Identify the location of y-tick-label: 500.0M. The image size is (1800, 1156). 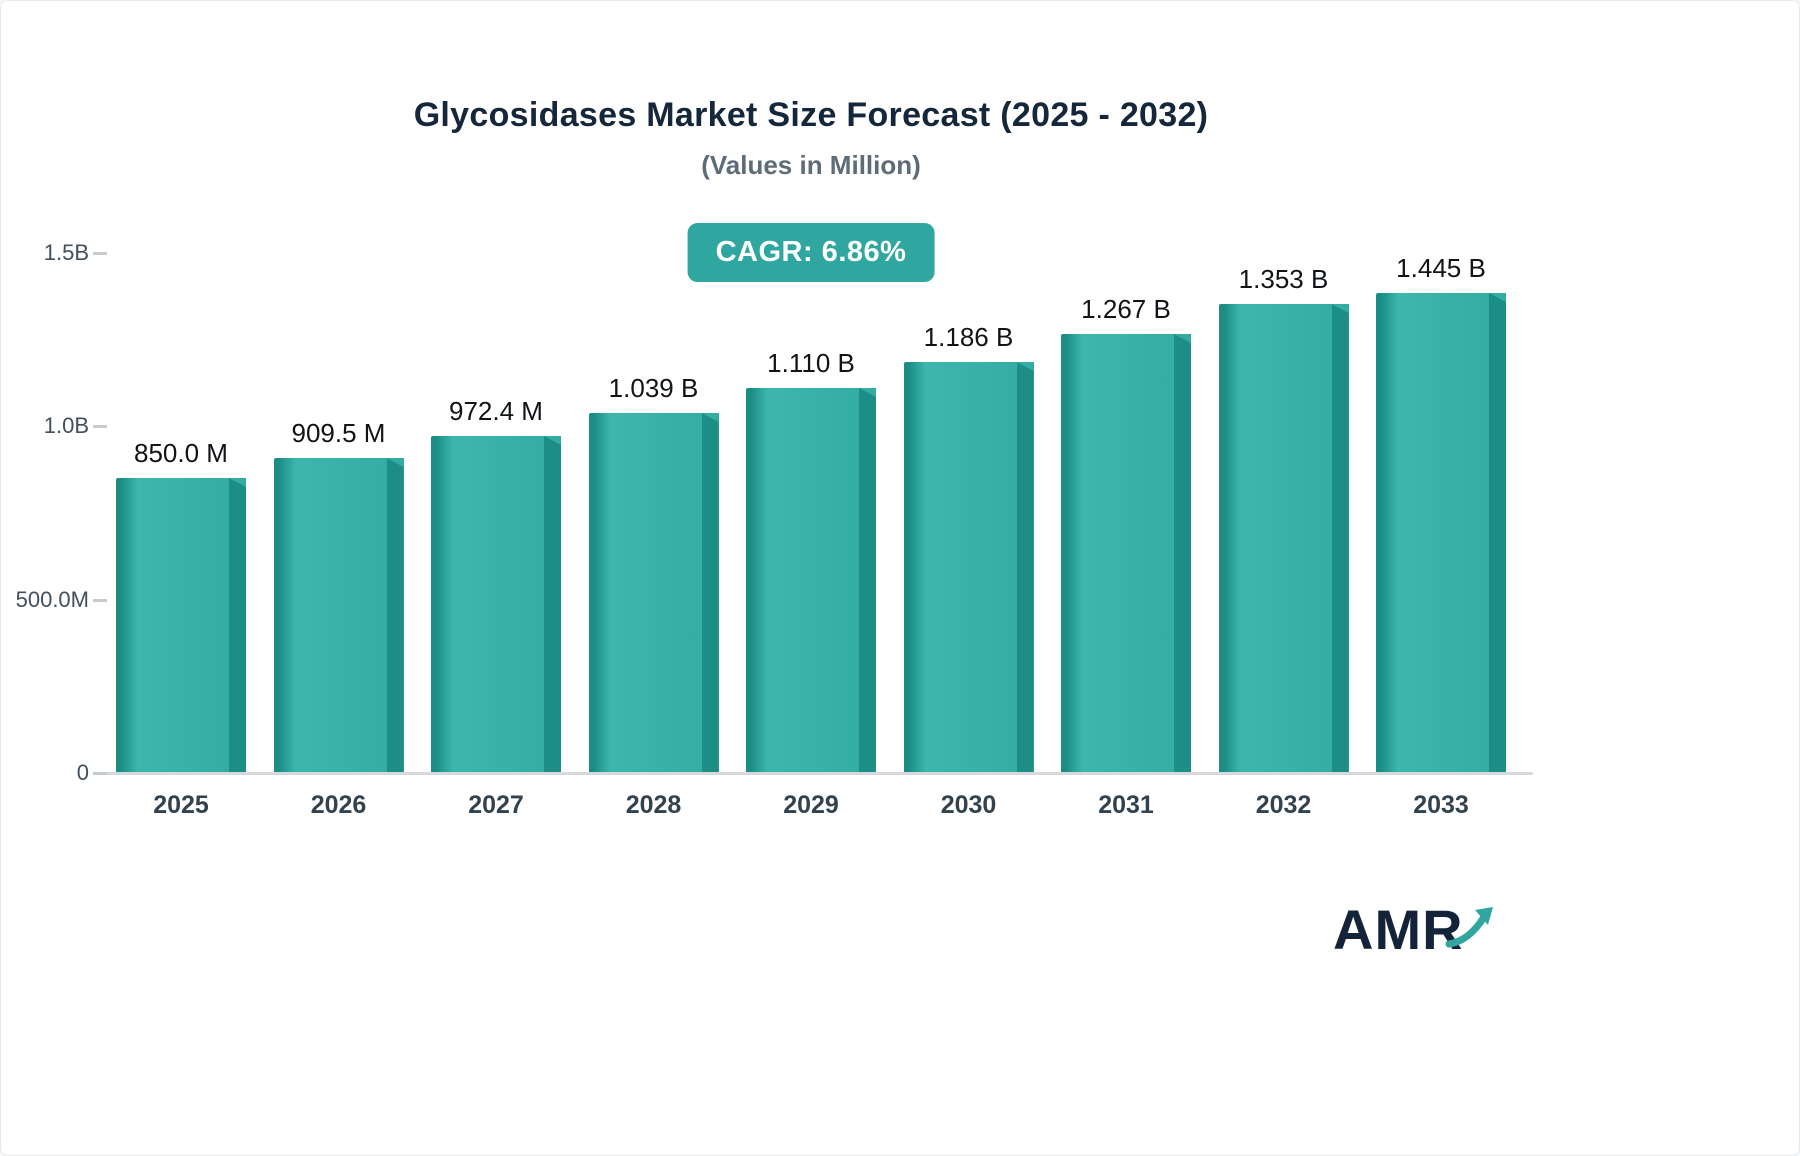
(52, 599).